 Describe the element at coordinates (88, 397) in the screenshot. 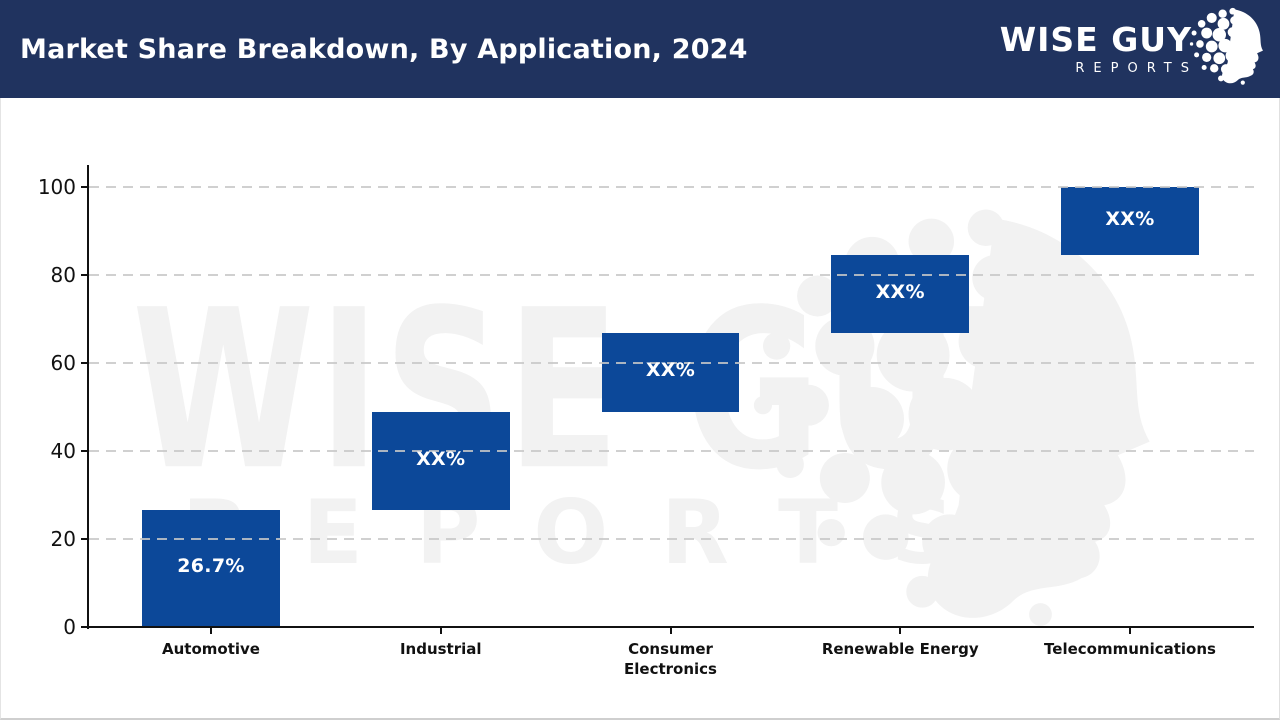

I see `y-axis-line` at that location.